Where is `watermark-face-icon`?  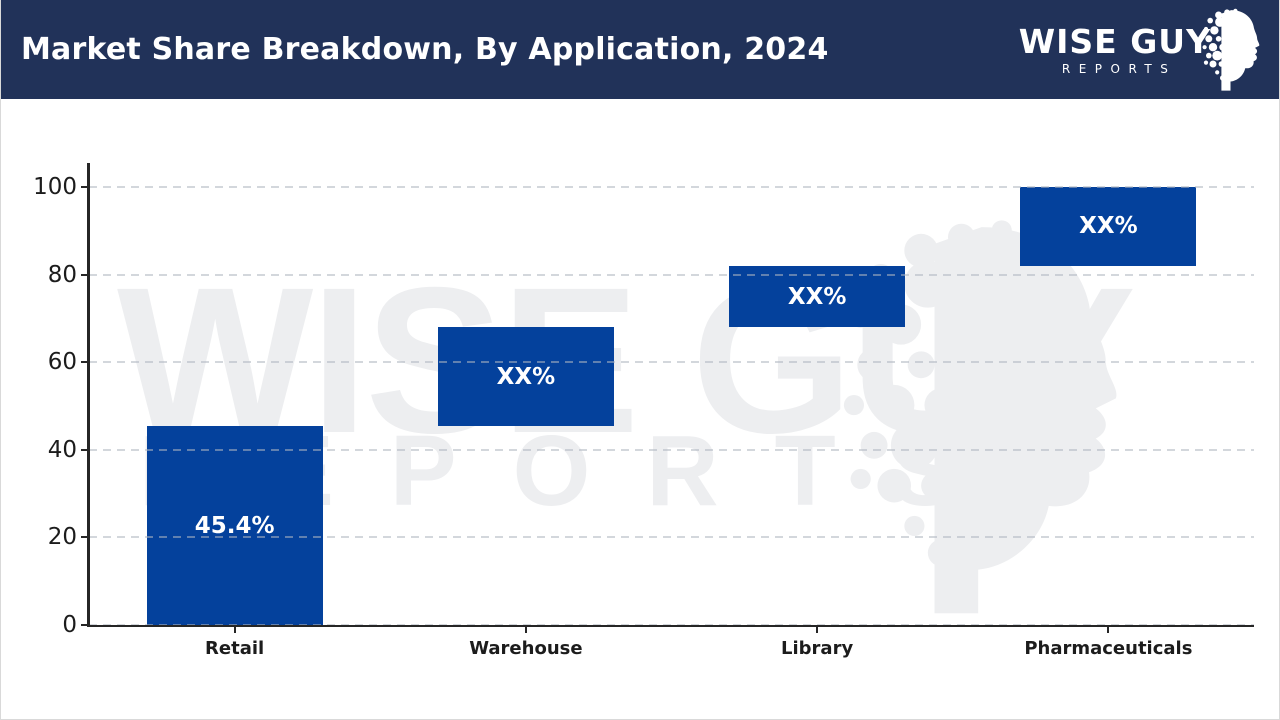
watermark-face-icon is located at coordinates (980, 417).